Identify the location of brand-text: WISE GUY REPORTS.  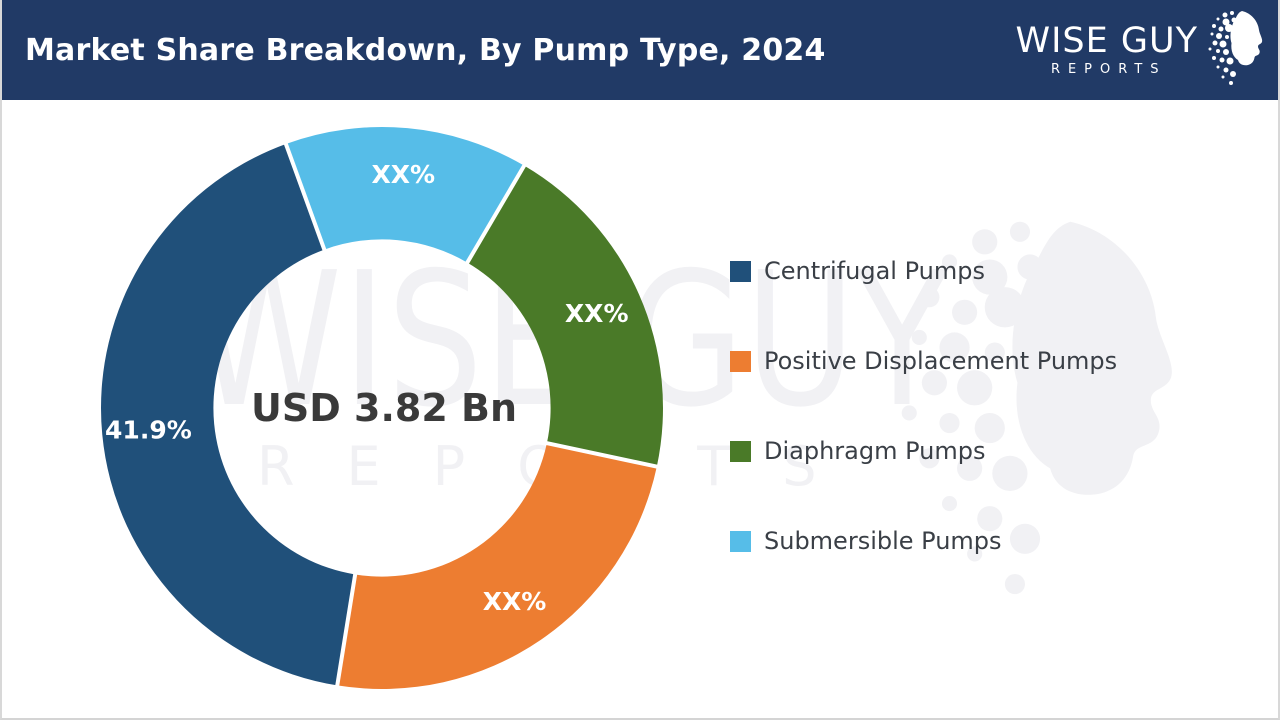
(1106, 50).